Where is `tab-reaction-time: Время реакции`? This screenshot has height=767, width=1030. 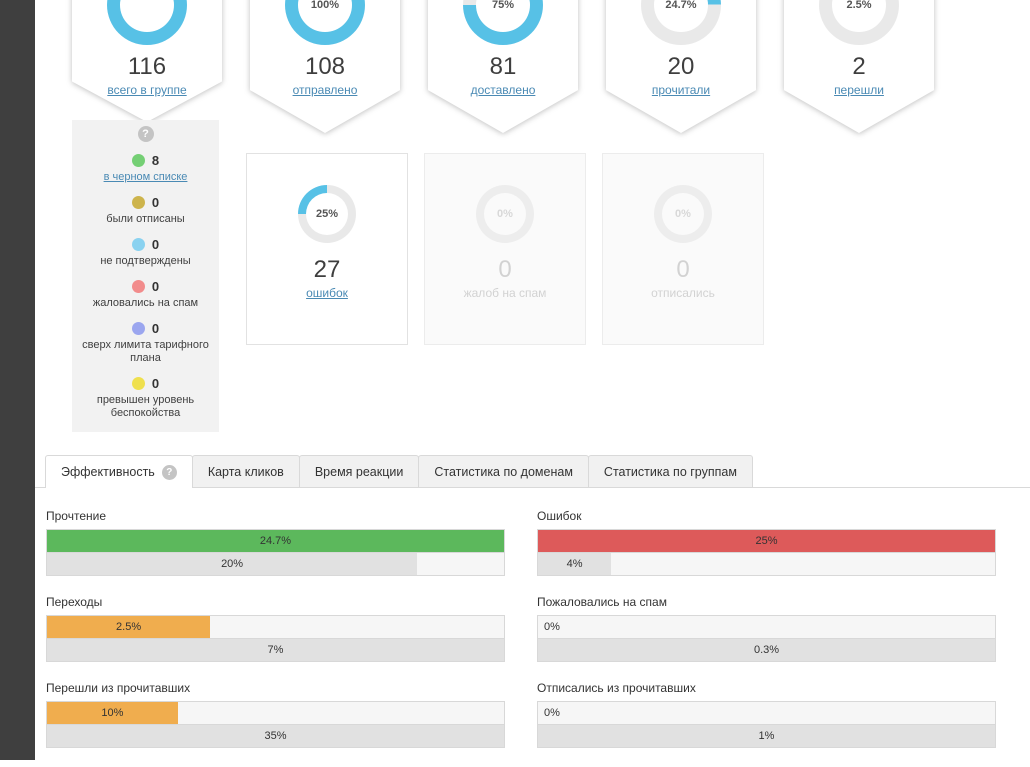 tab-reaction-time: Время реакции is located at coordinates (359, 471).